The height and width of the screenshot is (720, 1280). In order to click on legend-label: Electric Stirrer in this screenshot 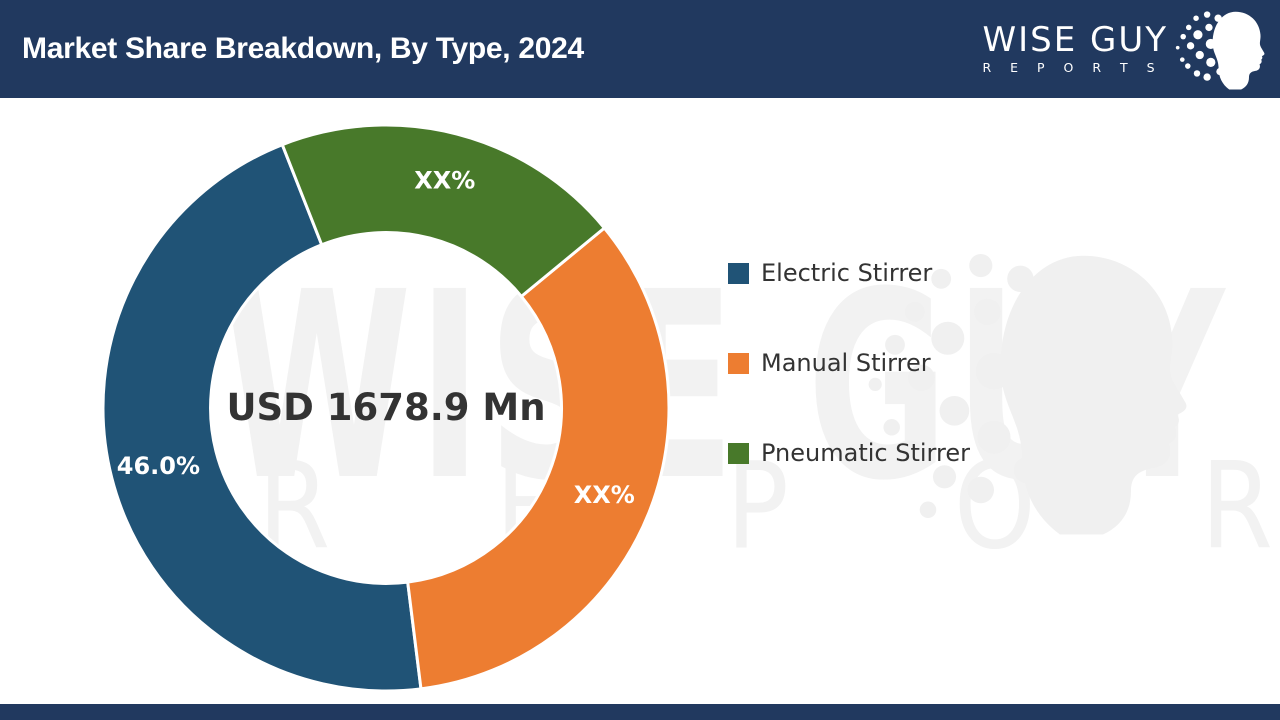, I will do `click(847, 273)`.